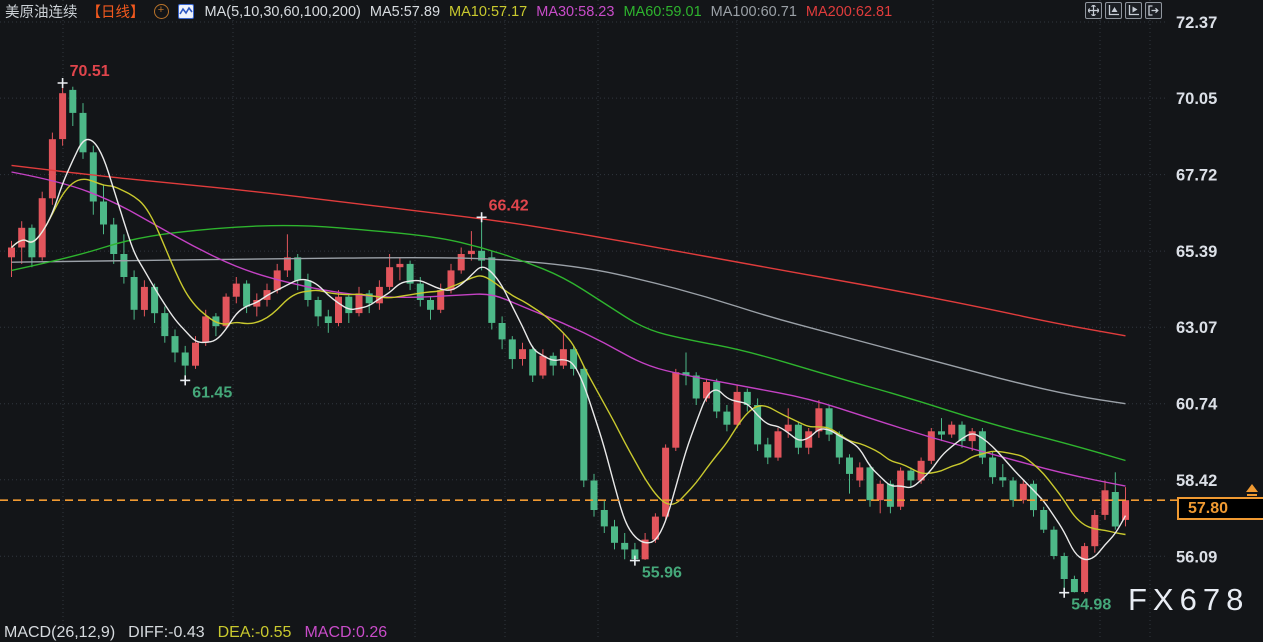 The height and width of the screenshot is (642, 1263). Describe the element at coordinates (185, 11) in the screenshot. I see `mini-chart-icon` at that location.